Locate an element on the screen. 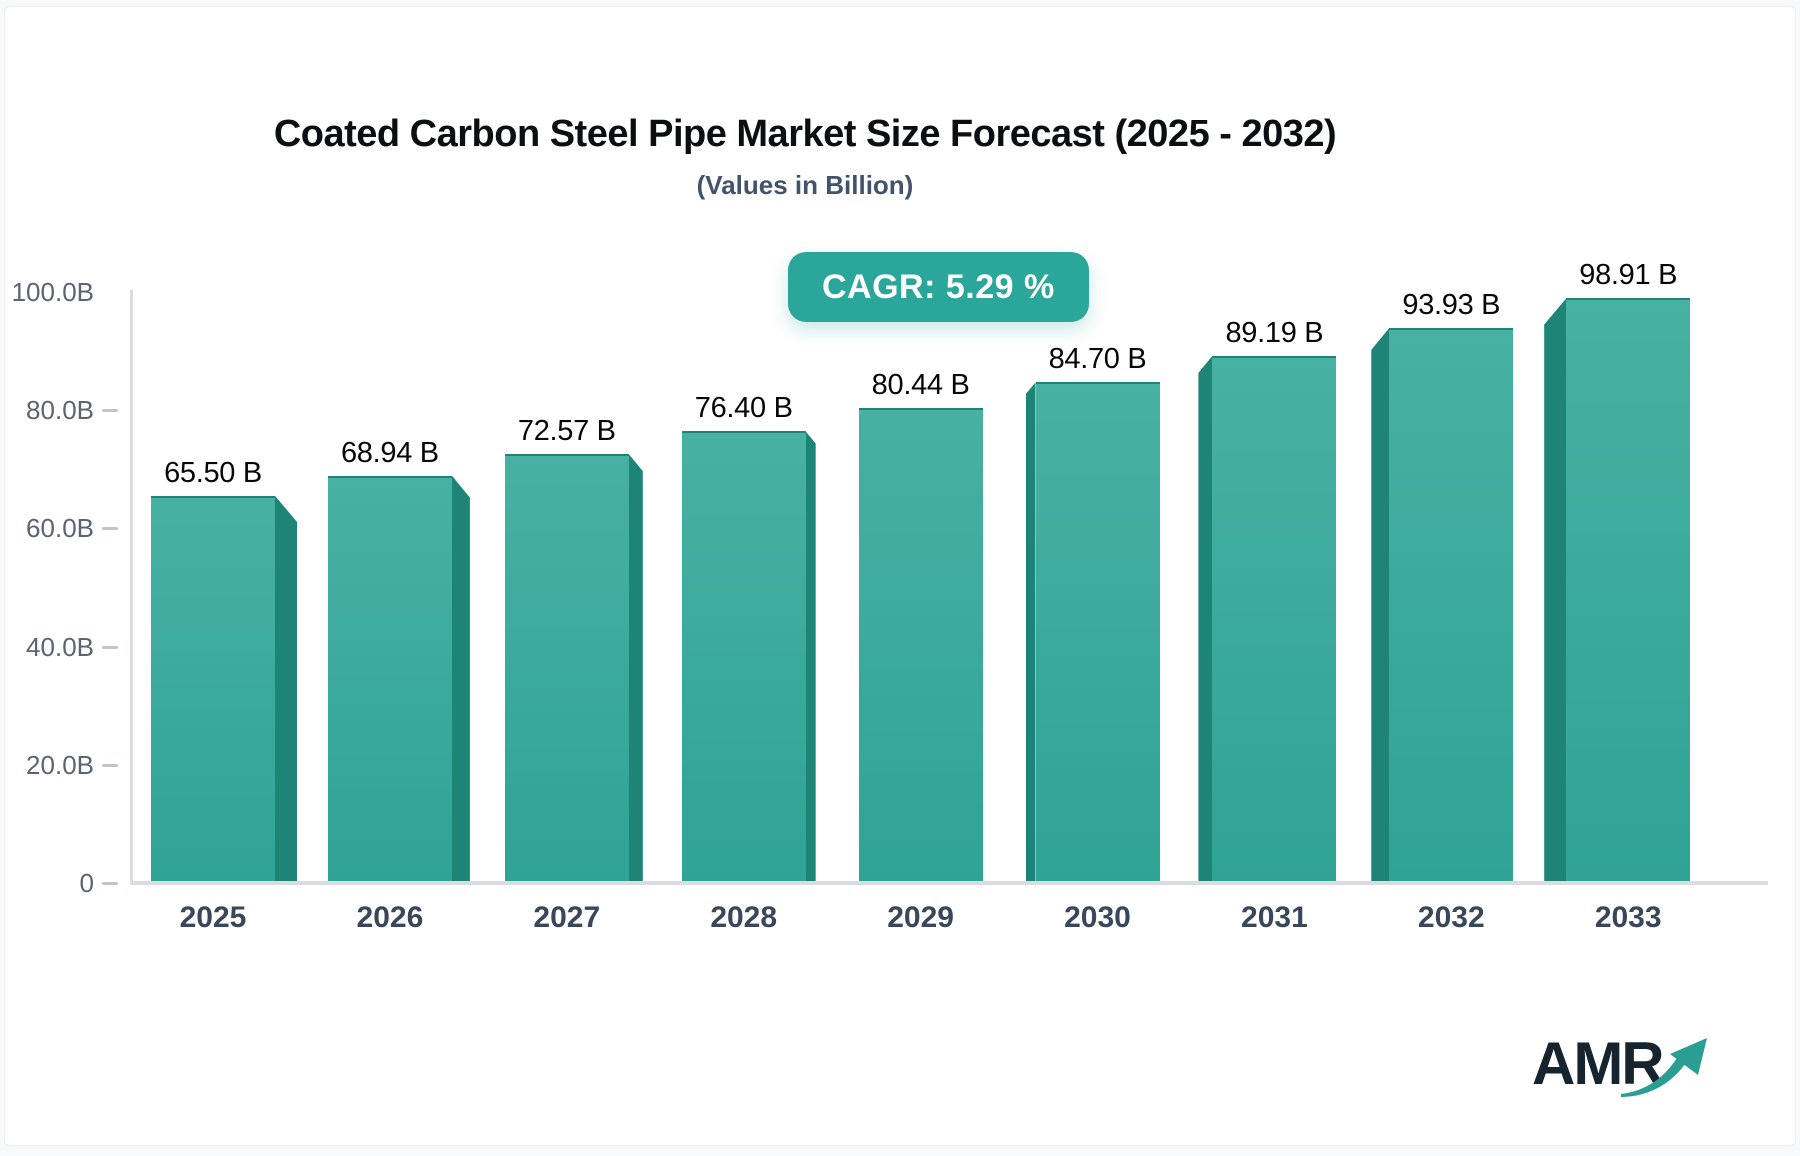 The image size is (1800, 1156). bar-side-face-2033 is located at coordinates (1555, 590).